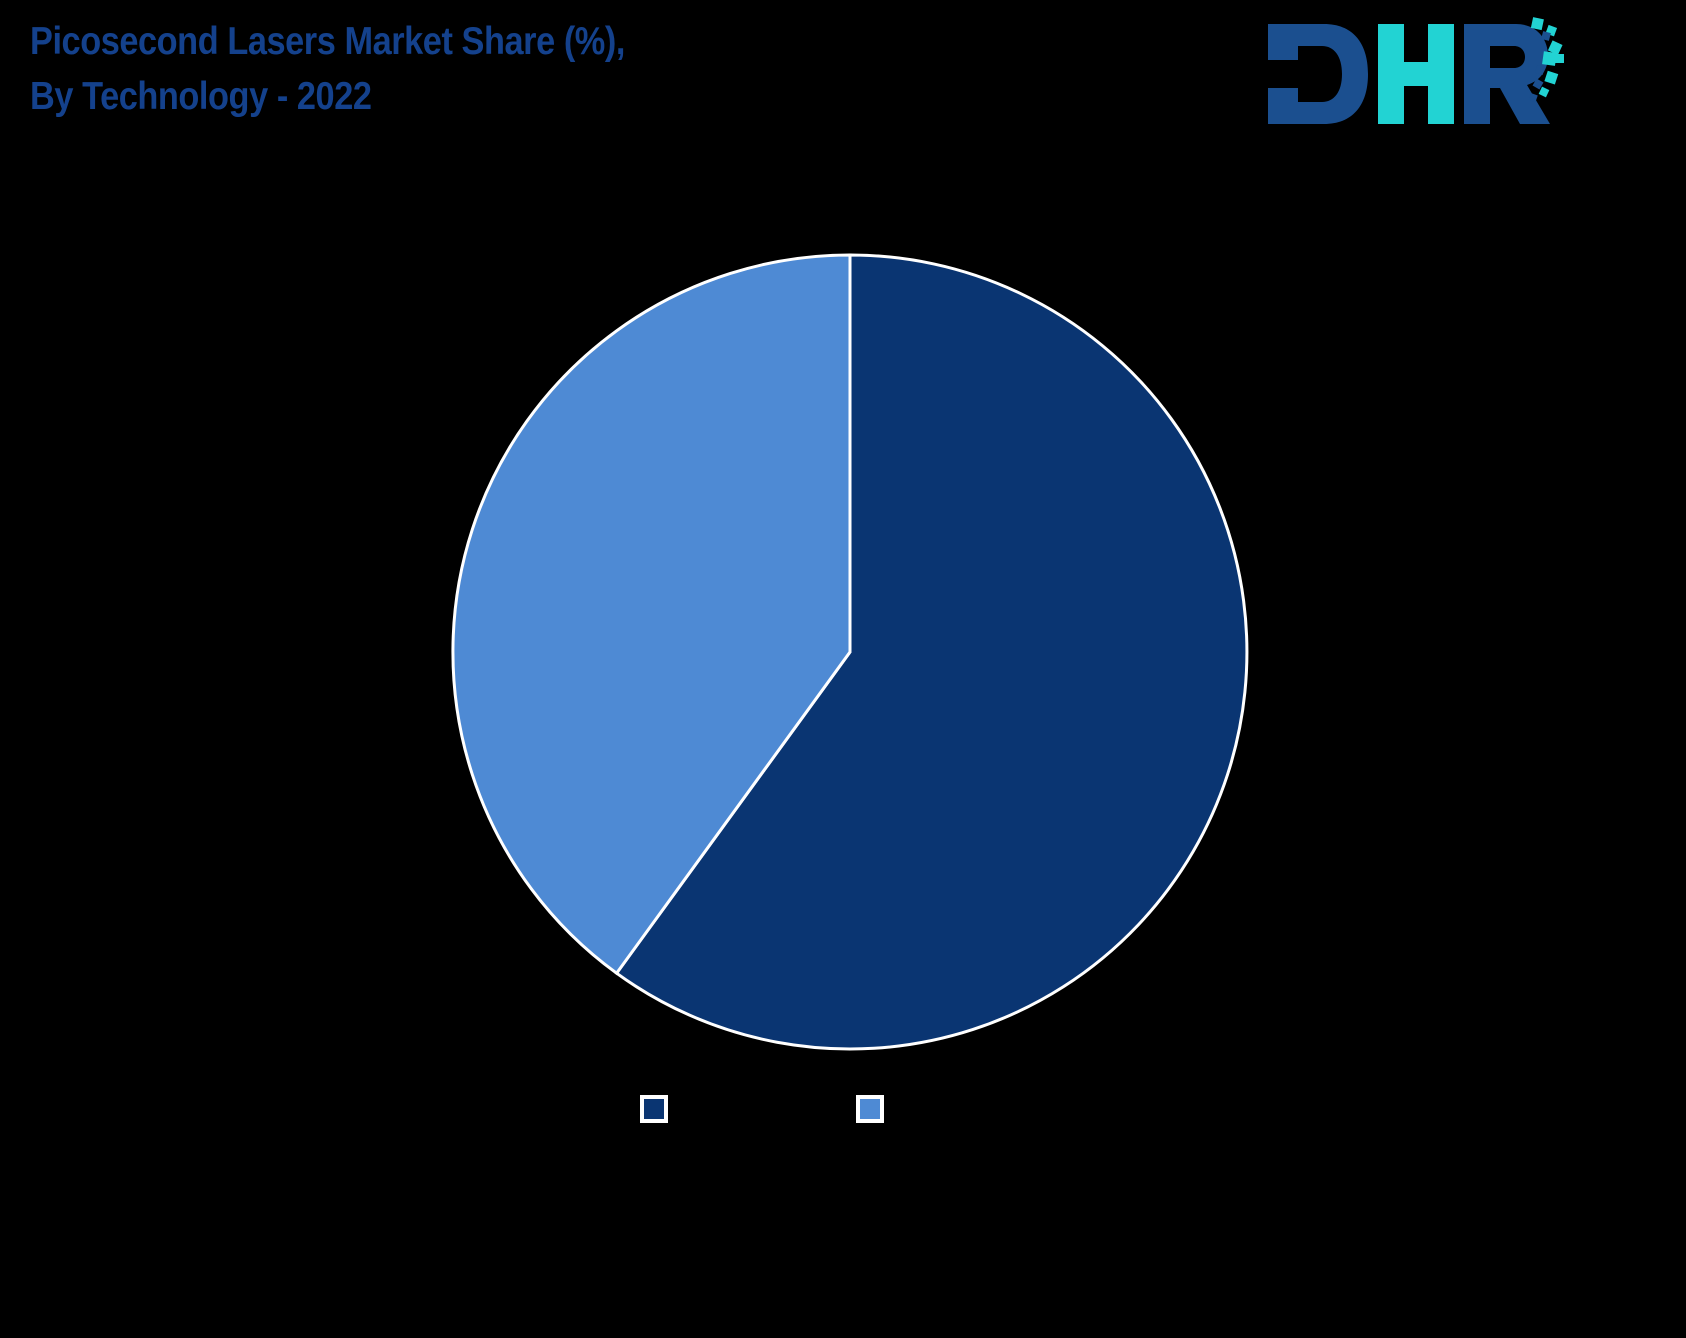 The height and width of the screenshot is (1338, 1686). Describe the element at coordinates (1546, 60) in the screenshot. I see `logo-decorative-dots-icon` at that location.